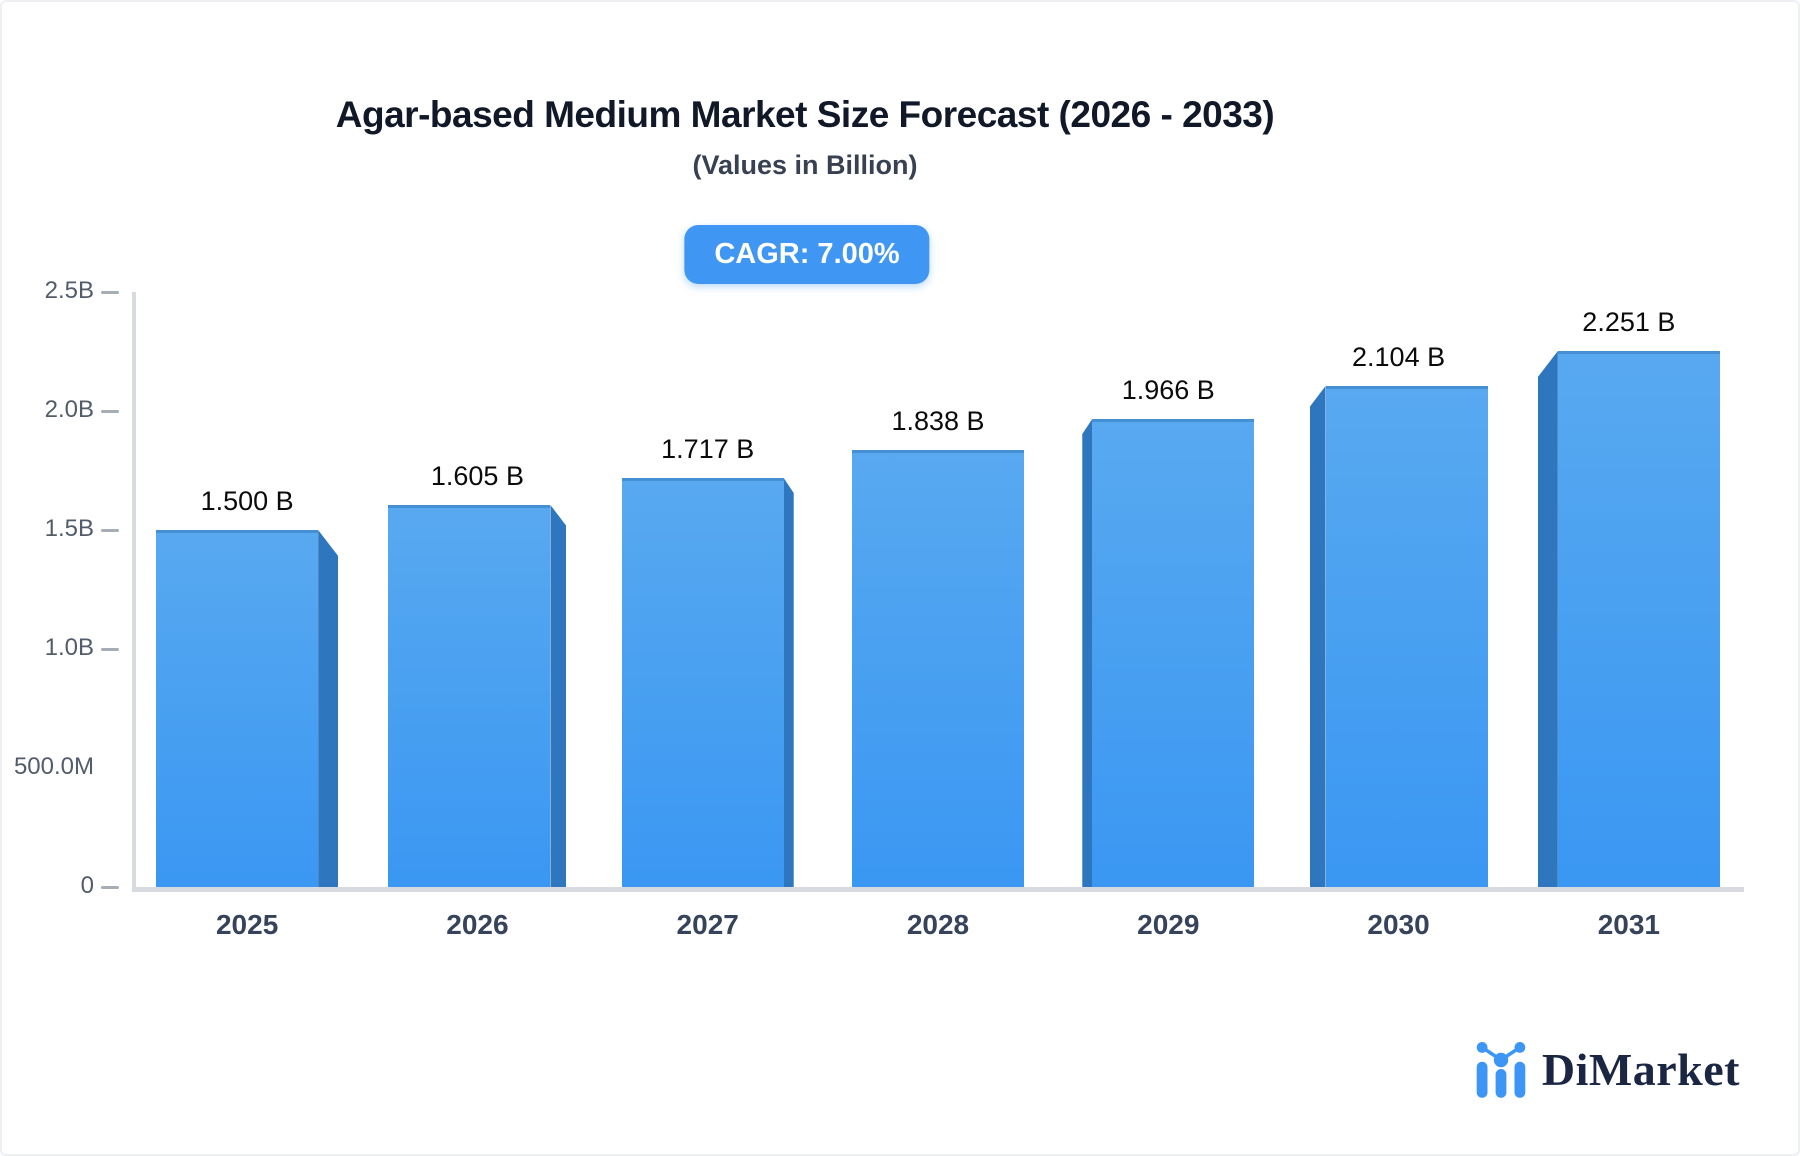 Image resolution: width=1800 pixels, height=1156 pixels. I want to click on x-axis-label: 2030, so click(1398, 924).